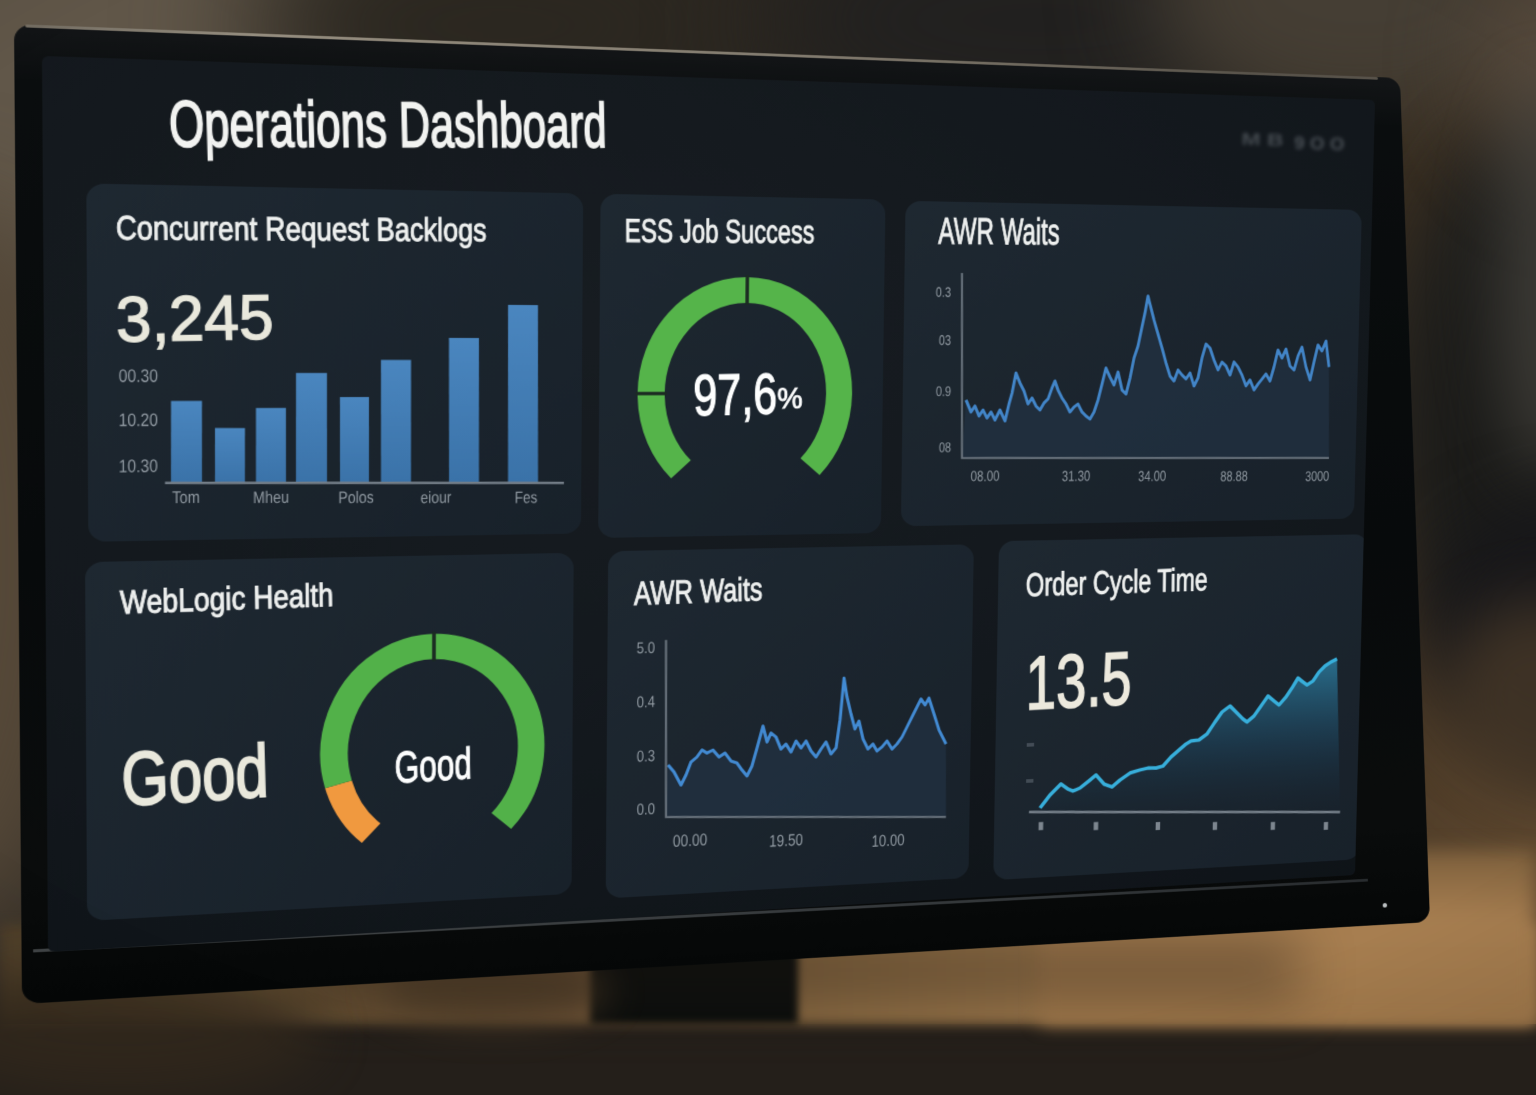 This screenshot has width=1536, height=1095. I want to click on svg-text: 88.88, so click(1234, 477).